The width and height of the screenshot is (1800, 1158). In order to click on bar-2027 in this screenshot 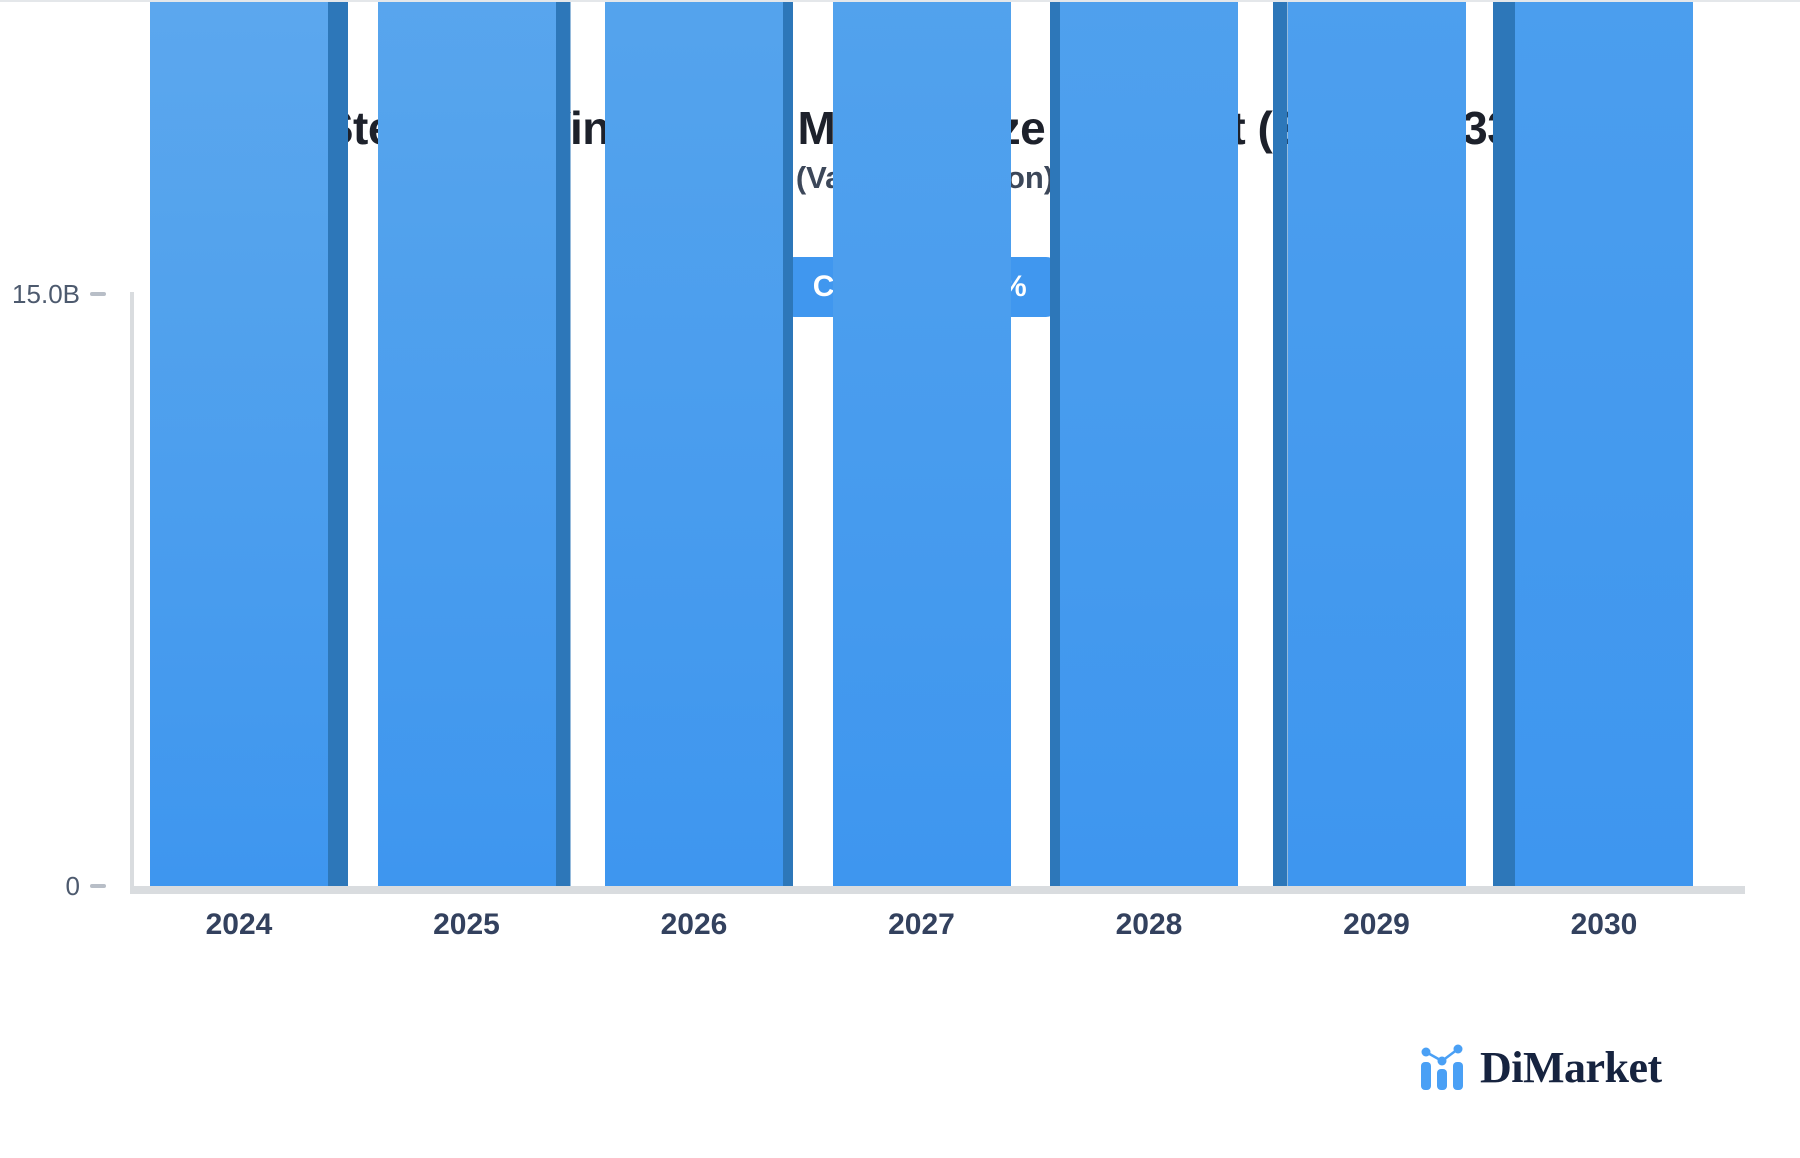, I will do `click(921, 444)`.